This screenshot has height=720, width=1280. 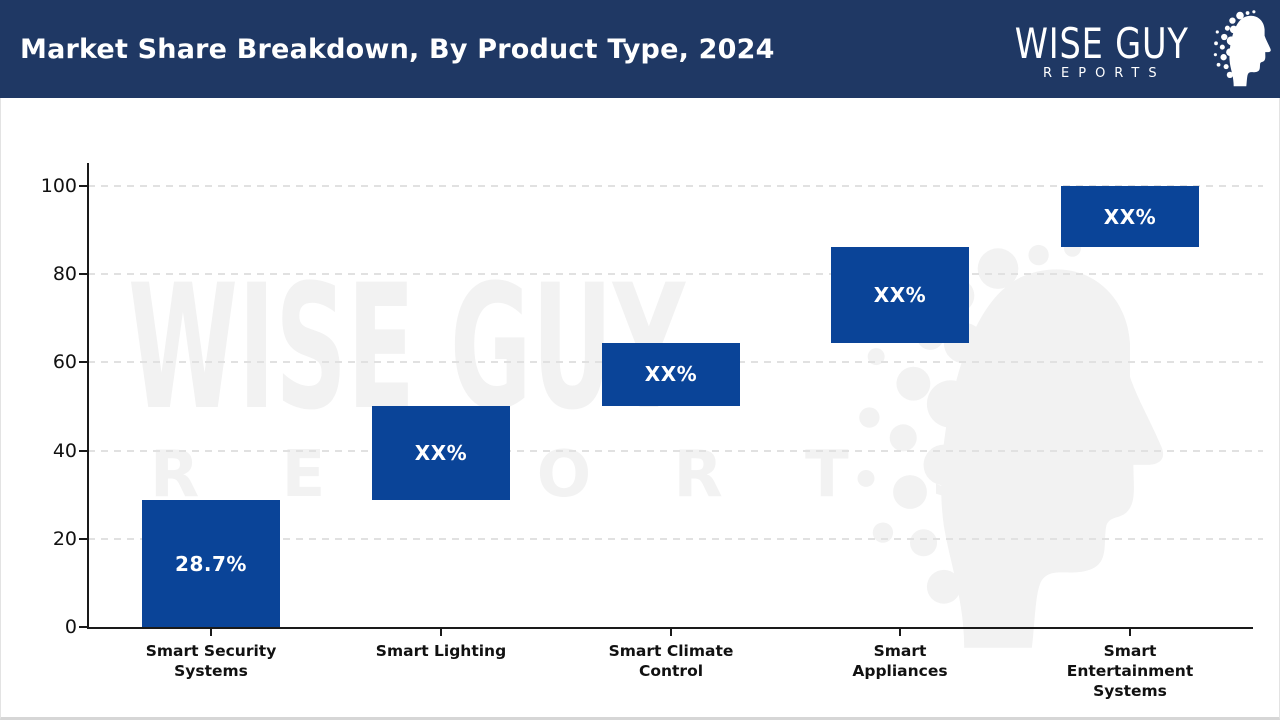 I want to click on bar-value-label: 28.7%, so click(x=211, y=563).